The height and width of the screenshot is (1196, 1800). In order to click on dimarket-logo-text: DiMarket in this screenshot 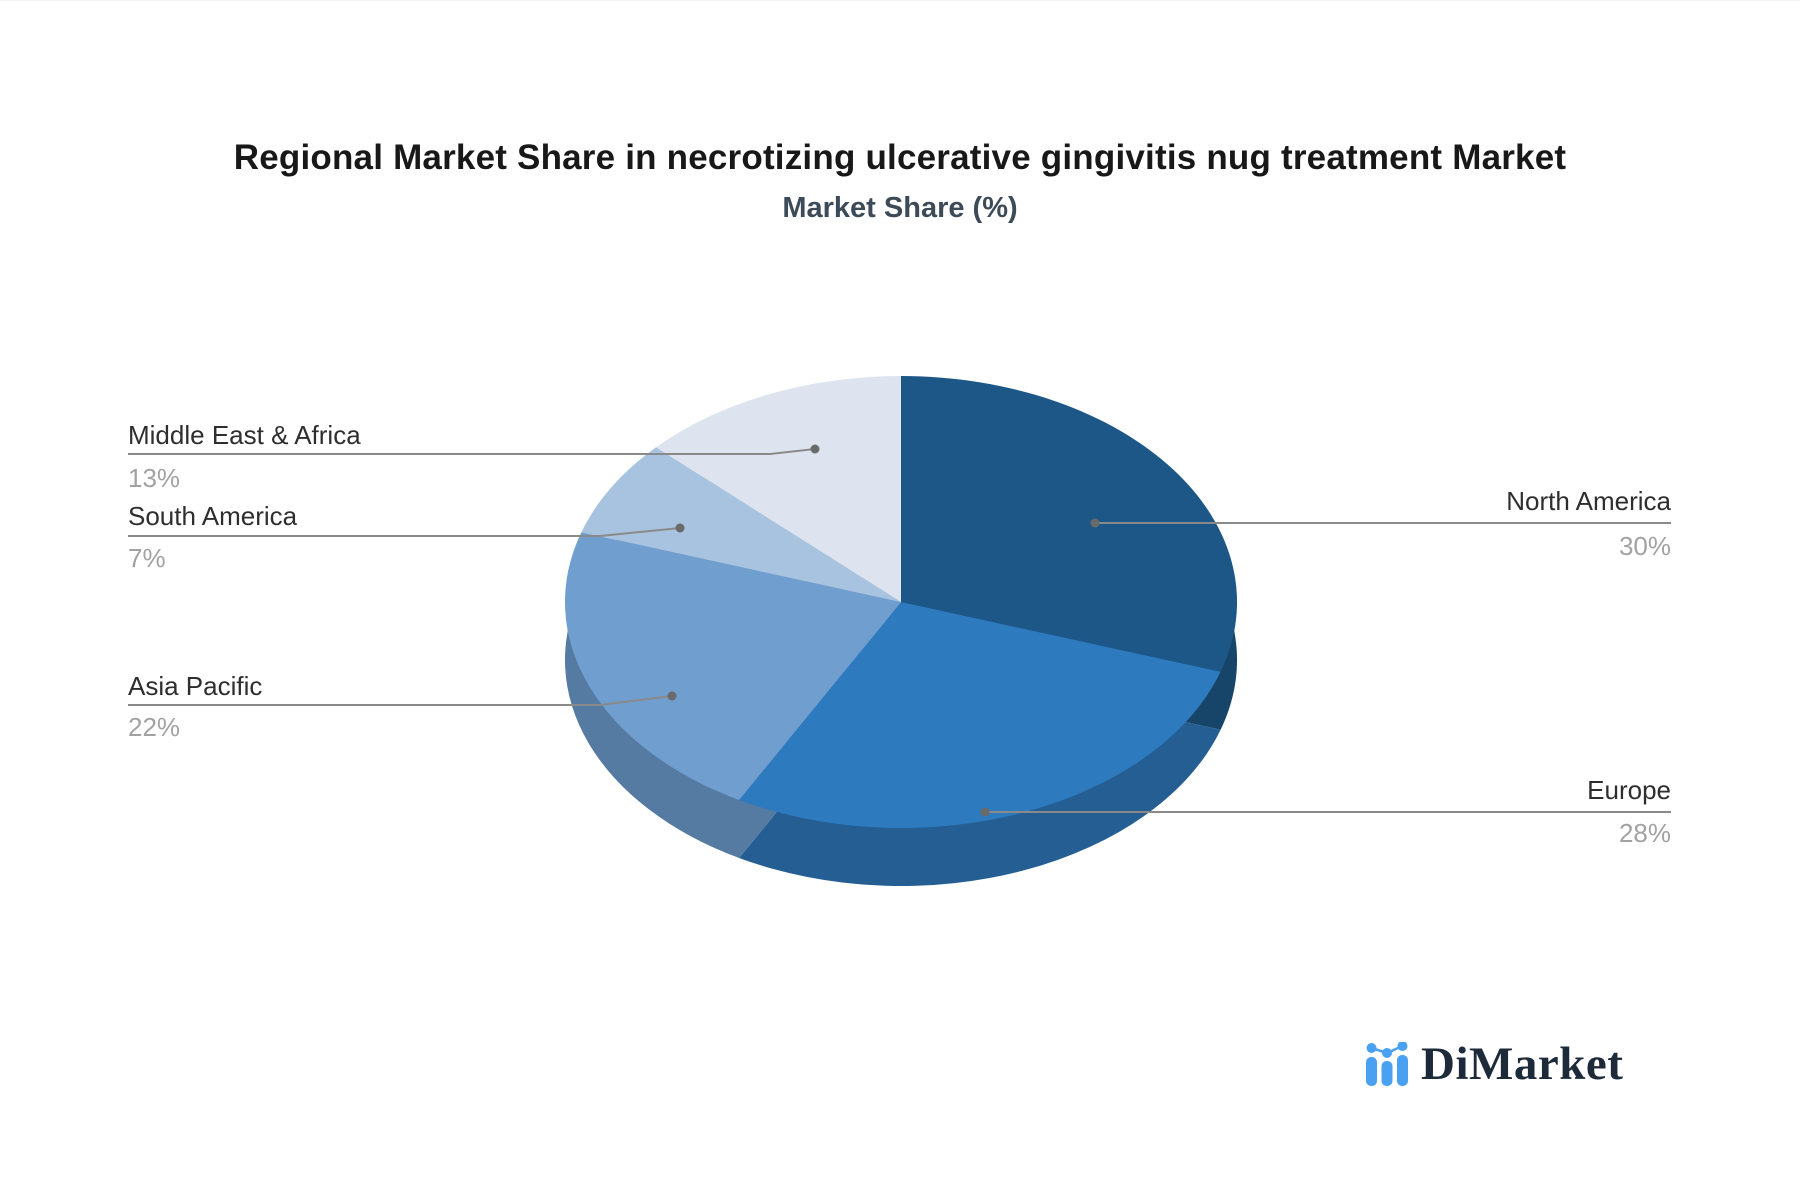, I will do `click(1522, 1064)`.